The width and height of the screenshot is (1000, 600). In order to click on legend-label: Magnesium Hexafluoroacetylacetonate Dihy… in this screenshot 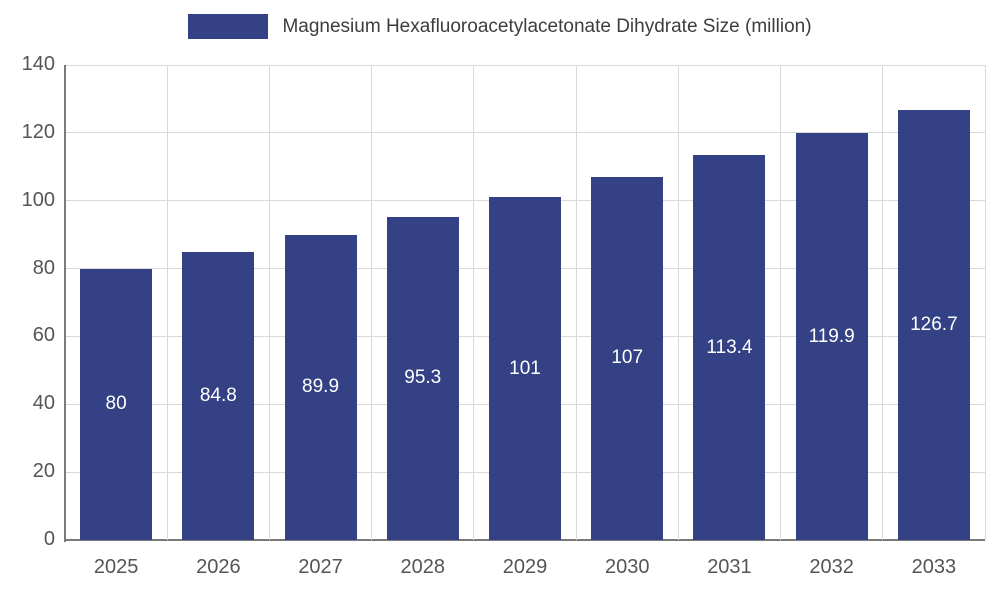, I will do `click(547, 26)`.